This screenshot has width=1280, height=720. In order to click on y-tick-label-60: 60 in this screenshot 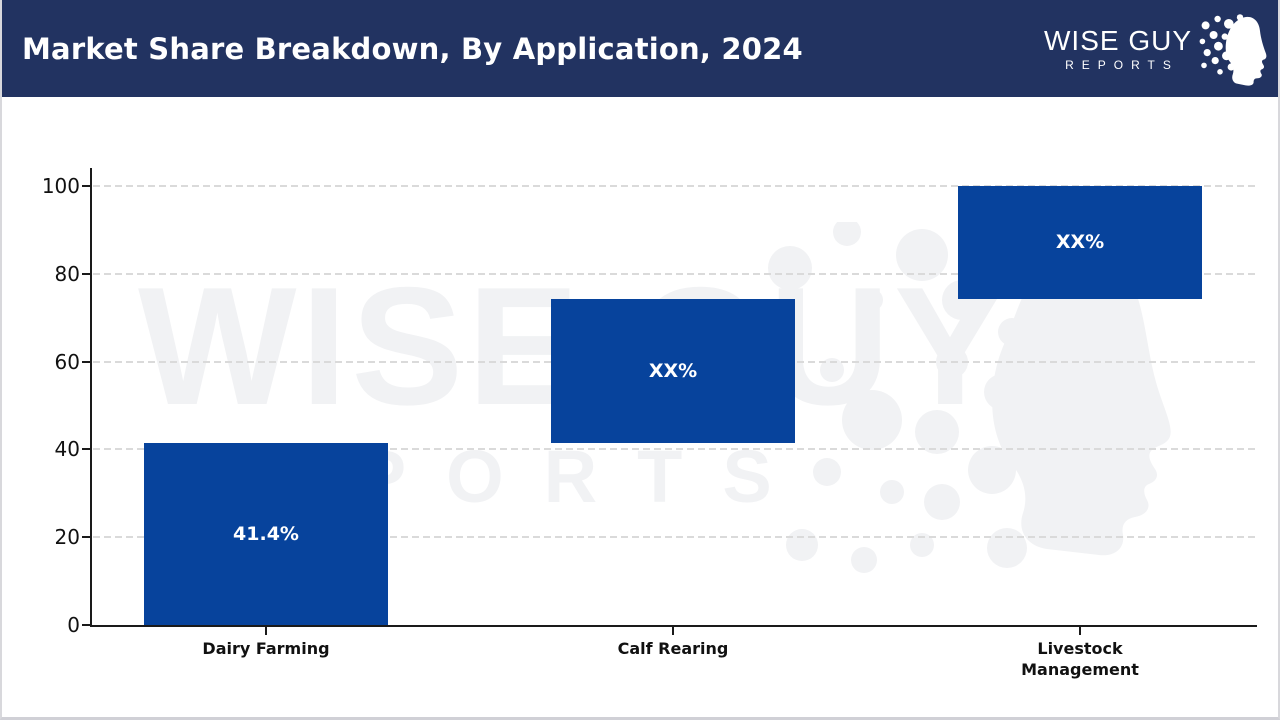, I will do `click(67, 361)`.